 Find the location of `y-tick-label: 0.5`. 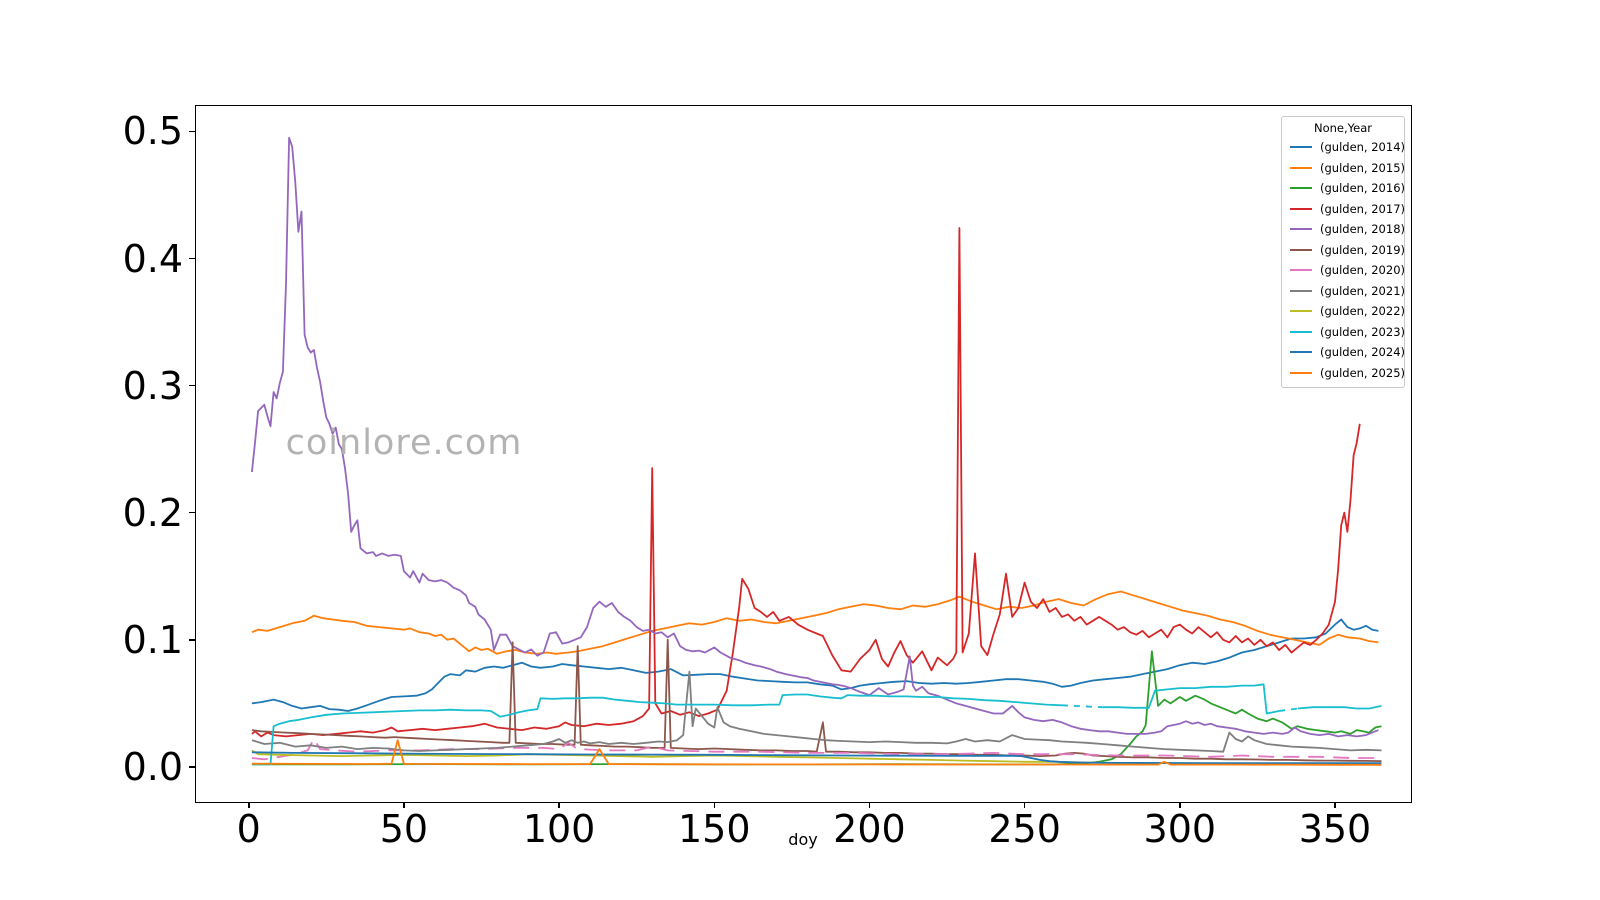

y-tick-label: 0.5 is located at coordinates (152, 131).